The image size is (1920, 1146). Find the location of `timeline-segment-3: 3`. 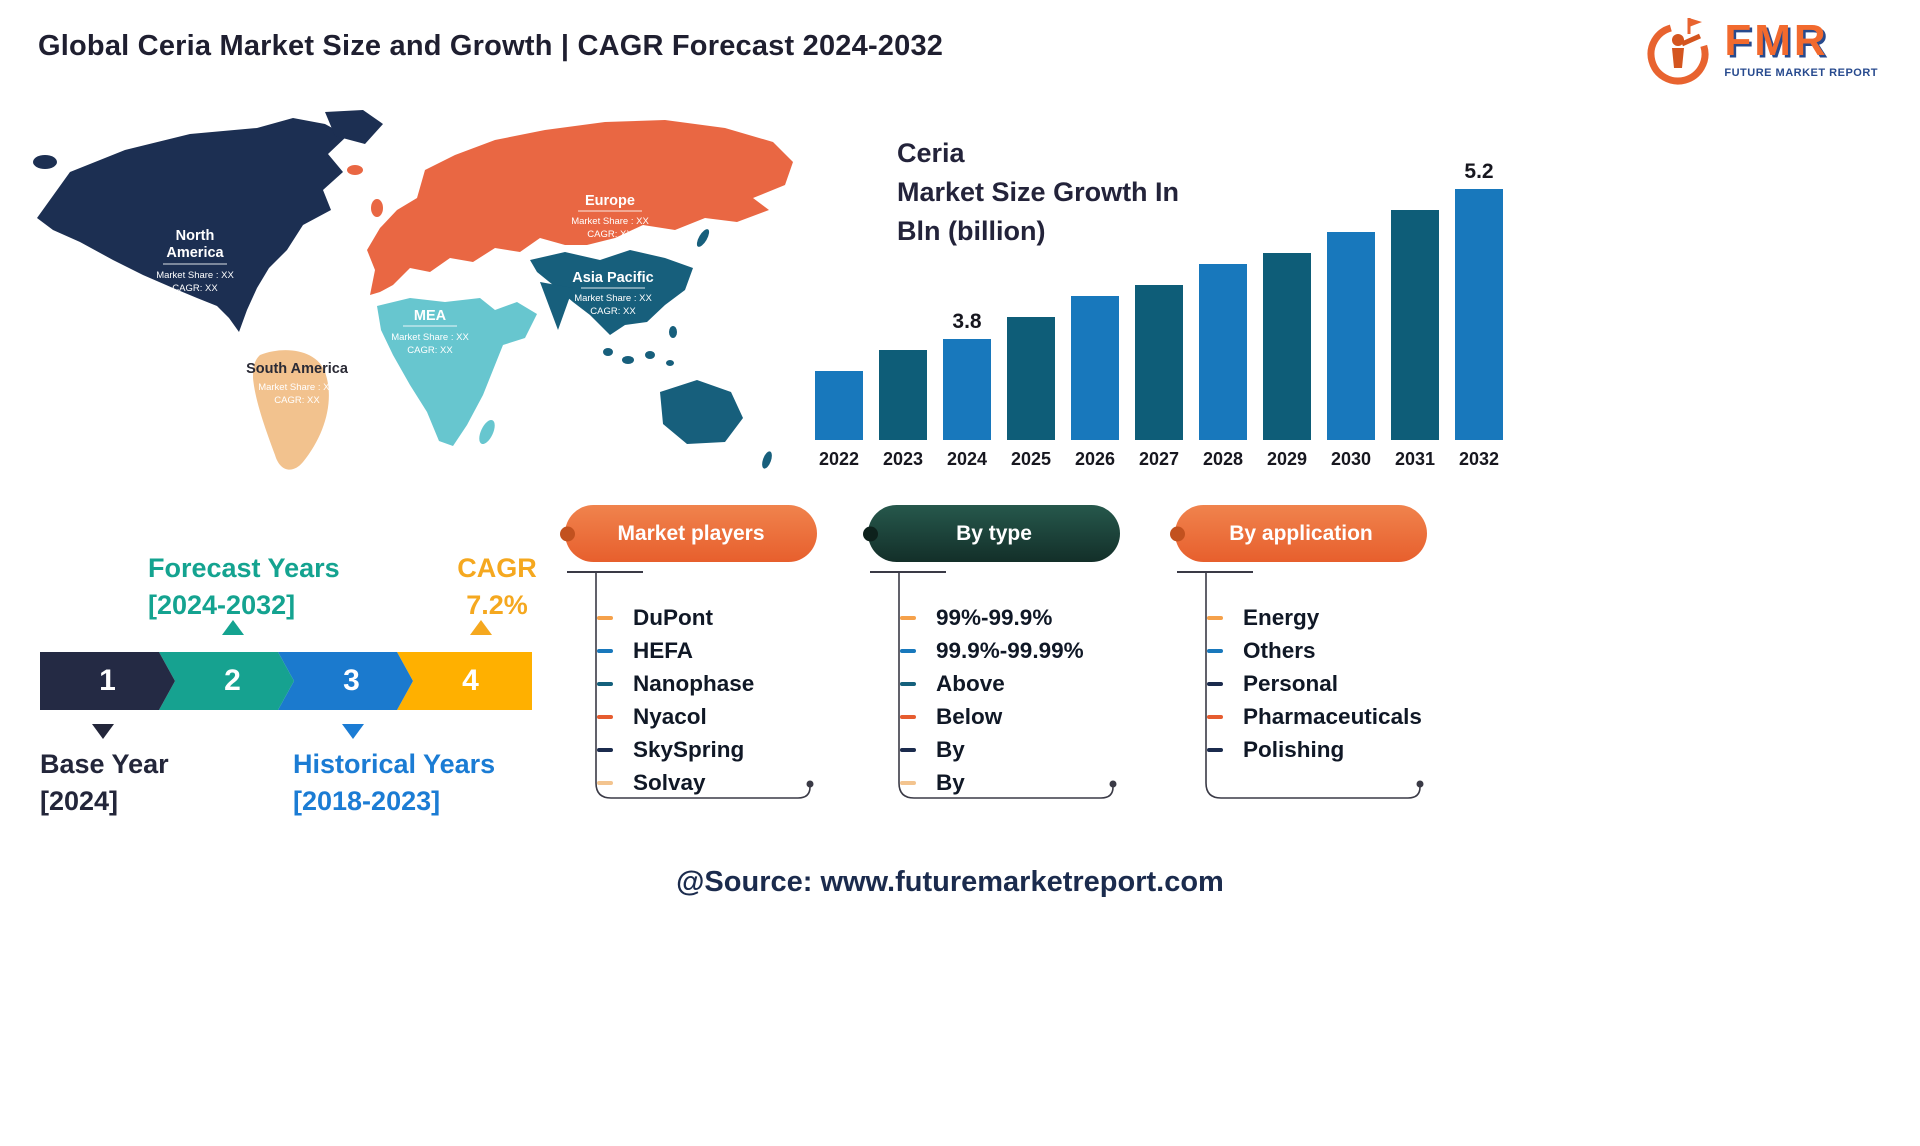

timeline-segment-3: 3 is located at coordinates (345, 681).